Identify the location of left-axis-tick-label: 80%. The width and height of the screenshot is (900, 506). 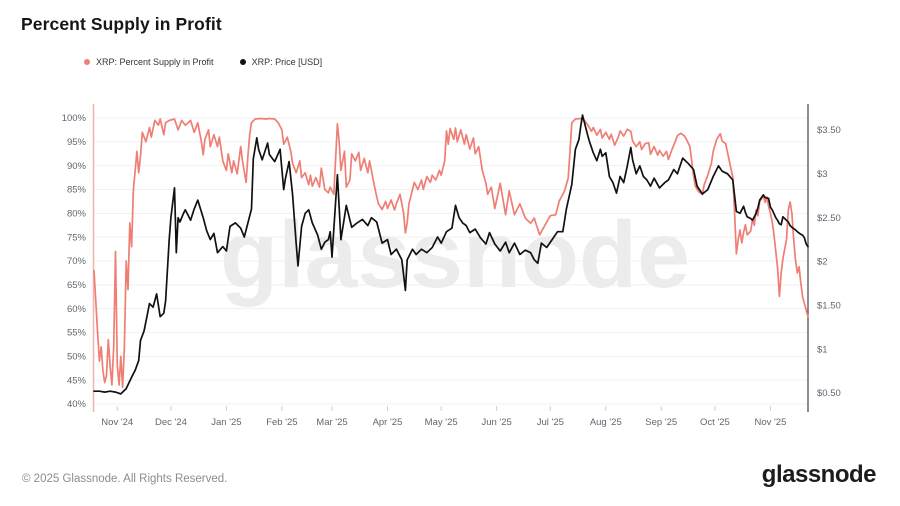
(77, 214).